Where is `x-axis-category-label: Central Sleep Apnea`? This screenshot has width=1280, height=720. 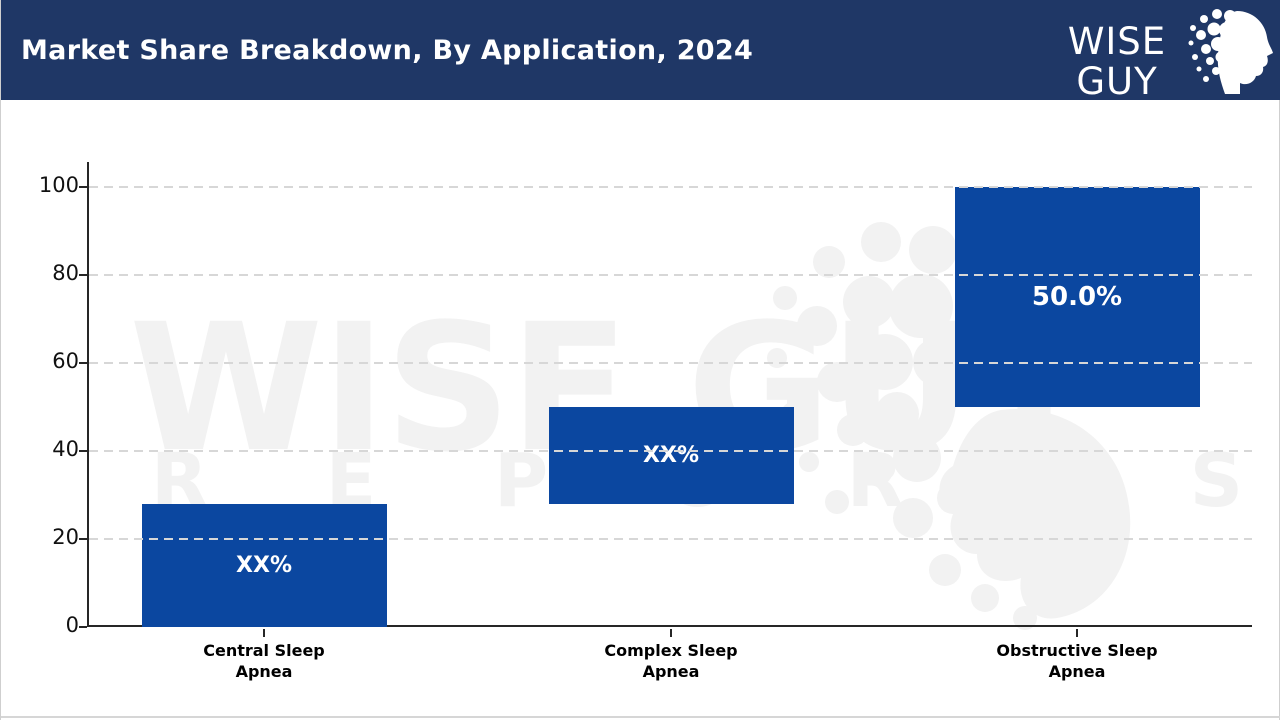
x-axis-category-label: Central Sleep Apnea is located at coordinates (264, 661).